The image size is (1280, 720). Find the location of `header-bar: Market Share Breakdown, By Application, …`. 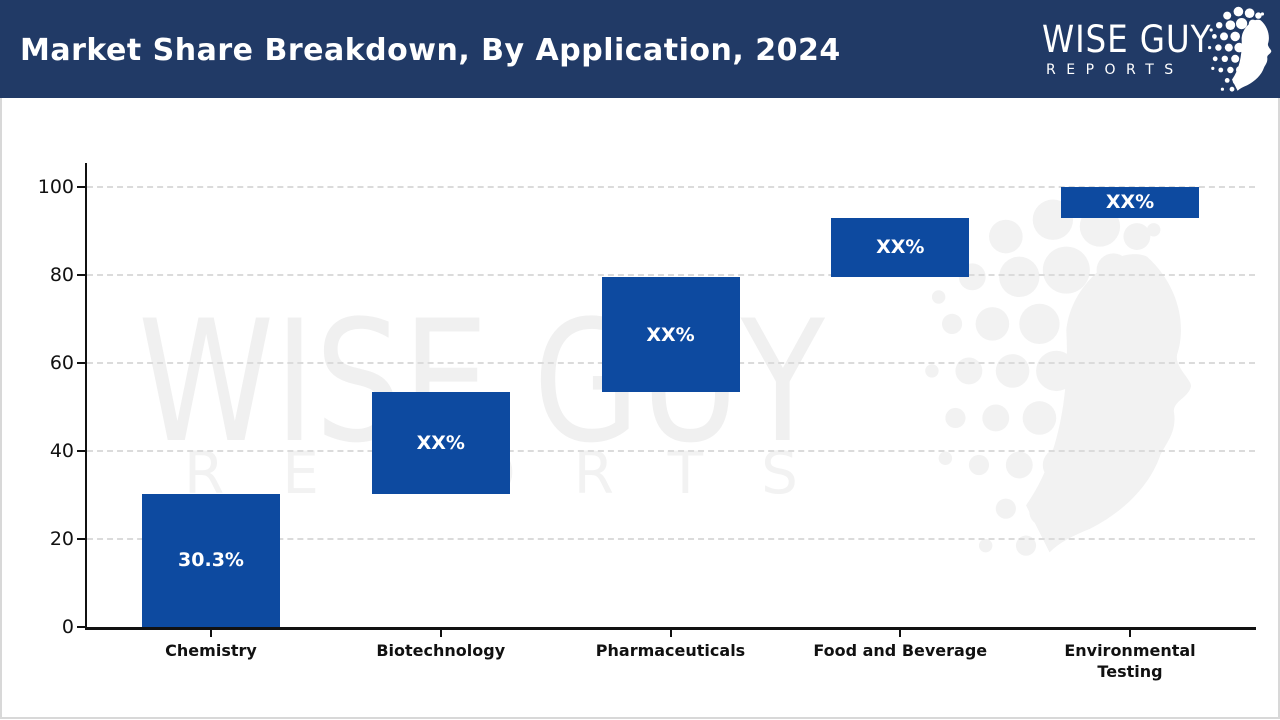

header-bar: Market Share Breakdown, By Application, … is located at coordinates (640, 49).